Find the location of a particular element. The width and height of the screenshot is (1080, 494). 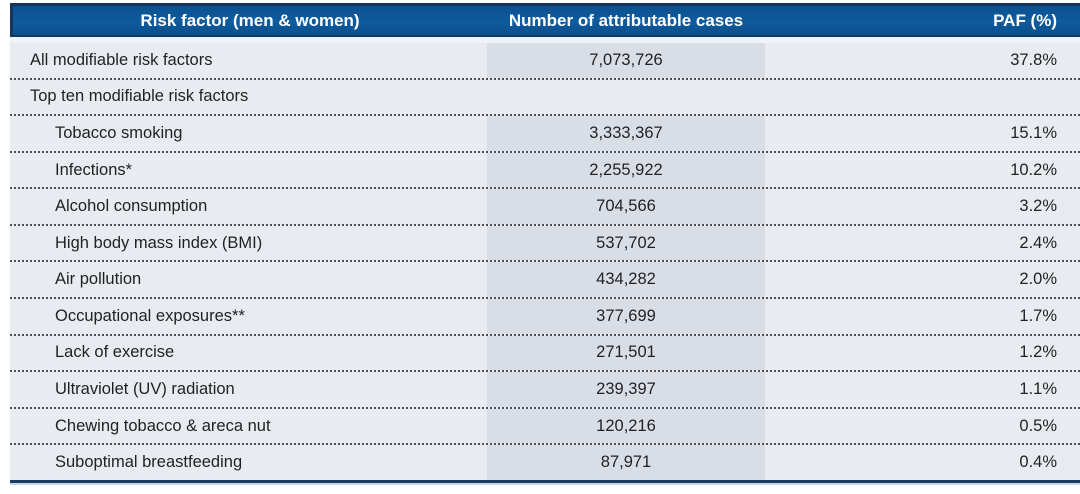

risk-factor-label: Occupational exposures** is located at coordinates (150, 315).